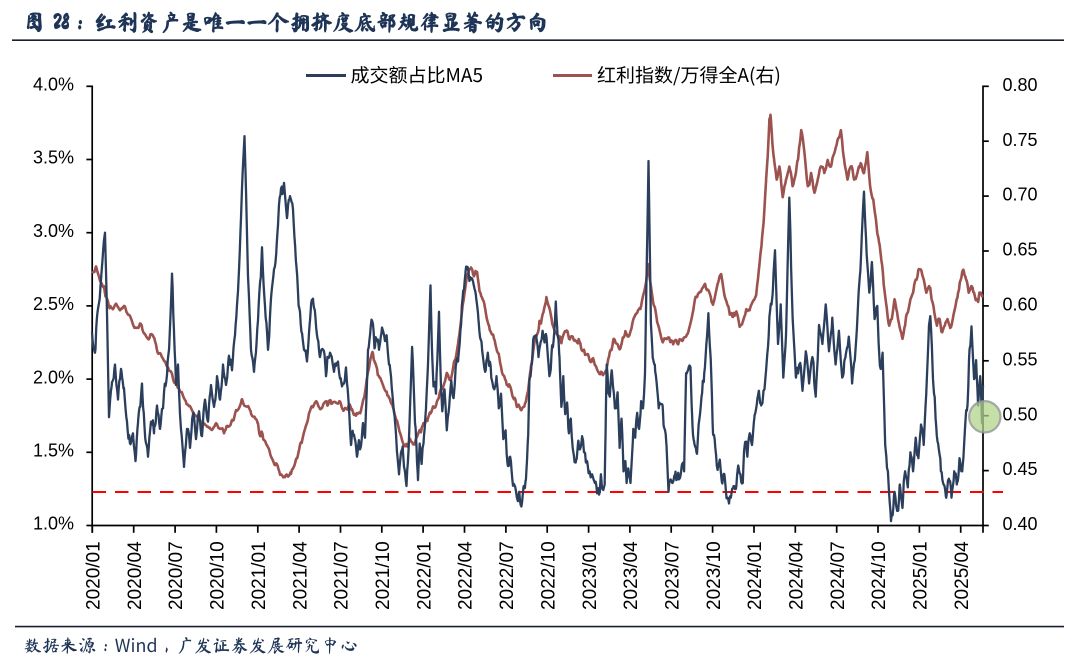  Describe the element at coordinates (1020, 85) in the screenshot. I see `svg-text: 0.80` at that location.